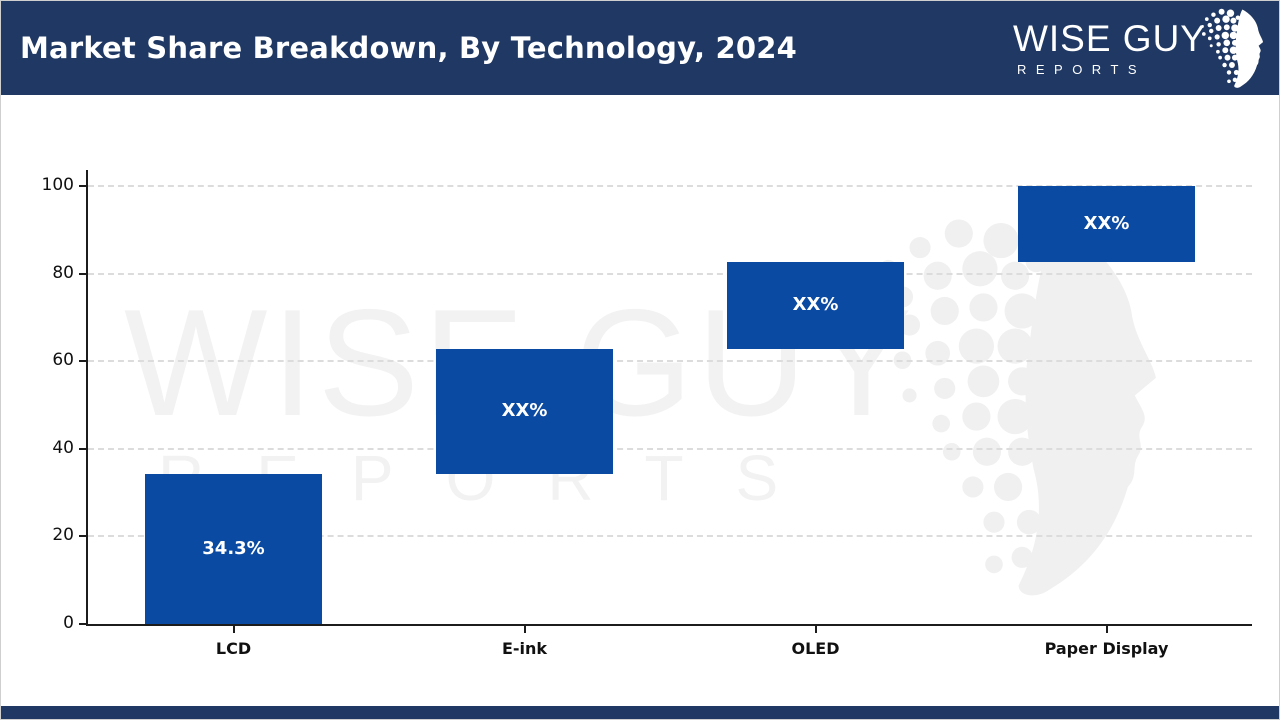 Image resolution: width=1280 pixels, height=720 pixels. Describe the element at coordinates (1229, 48) in the screenshot. I see `brand-head-icon` at that location.